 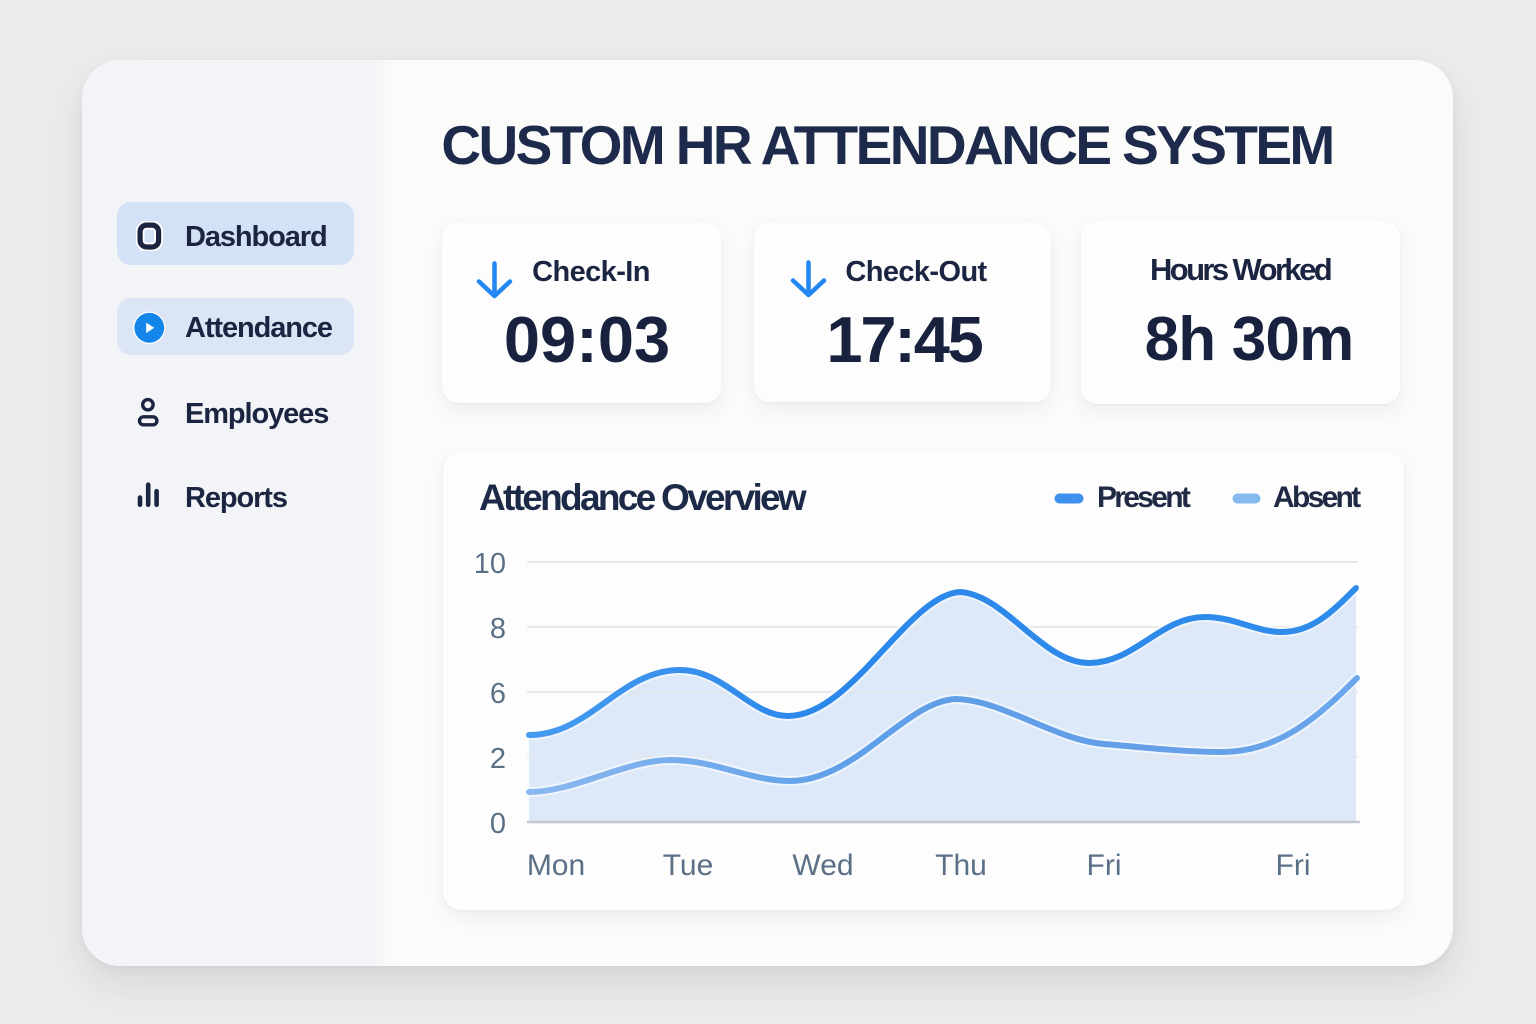 I want to click on svg-text: 0, so click(x=498, y=824).